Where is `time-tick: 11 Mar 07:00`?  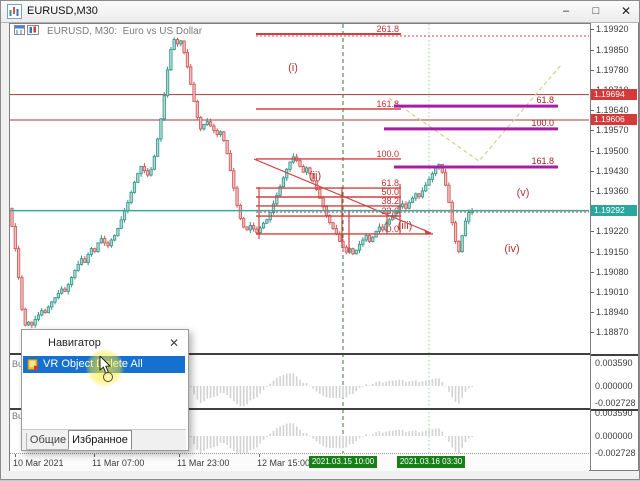
time-tick: 11 Mar 07:00 is located at coordinates (118, 463).